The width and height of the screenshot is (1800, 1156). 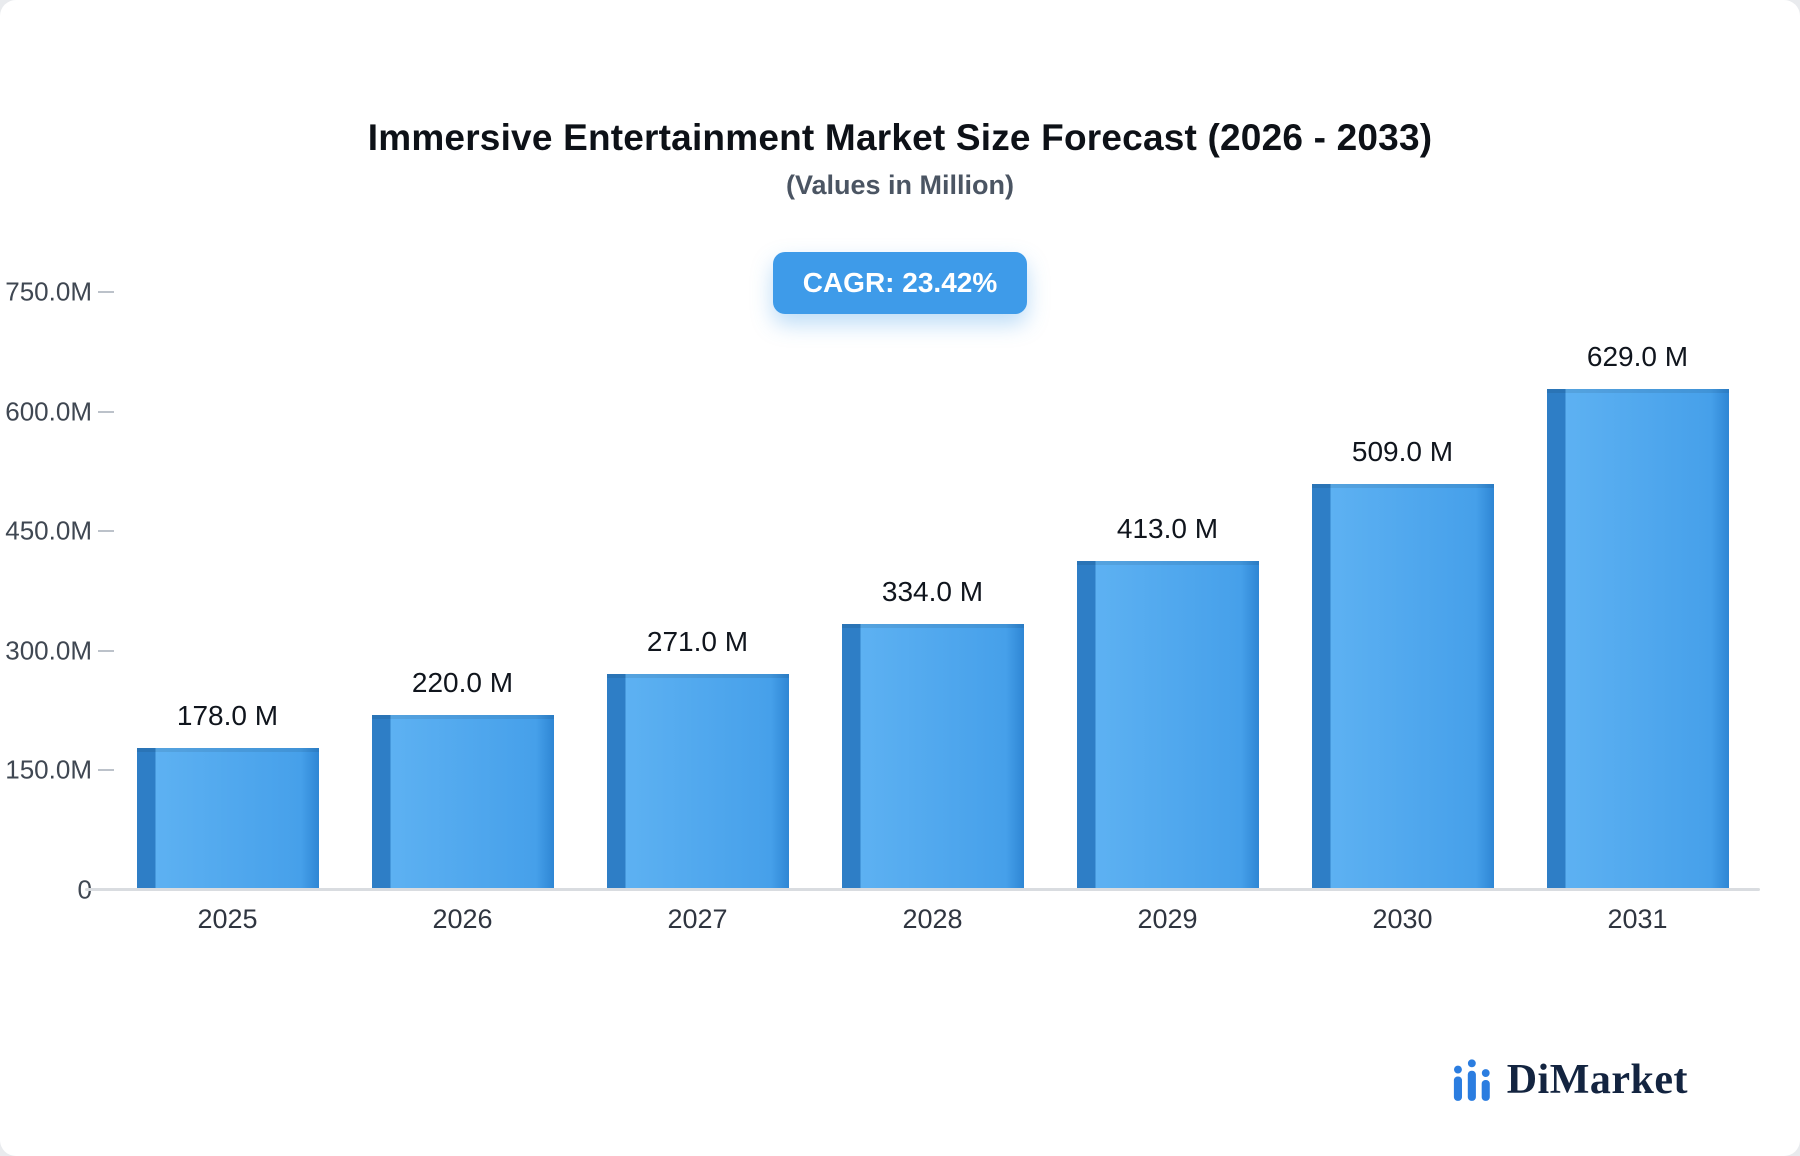 What do you see at coordinates (227, 716) in the screenshot?
I see `bar-value-label: 178.0 M` at bounding box center [227, 716].